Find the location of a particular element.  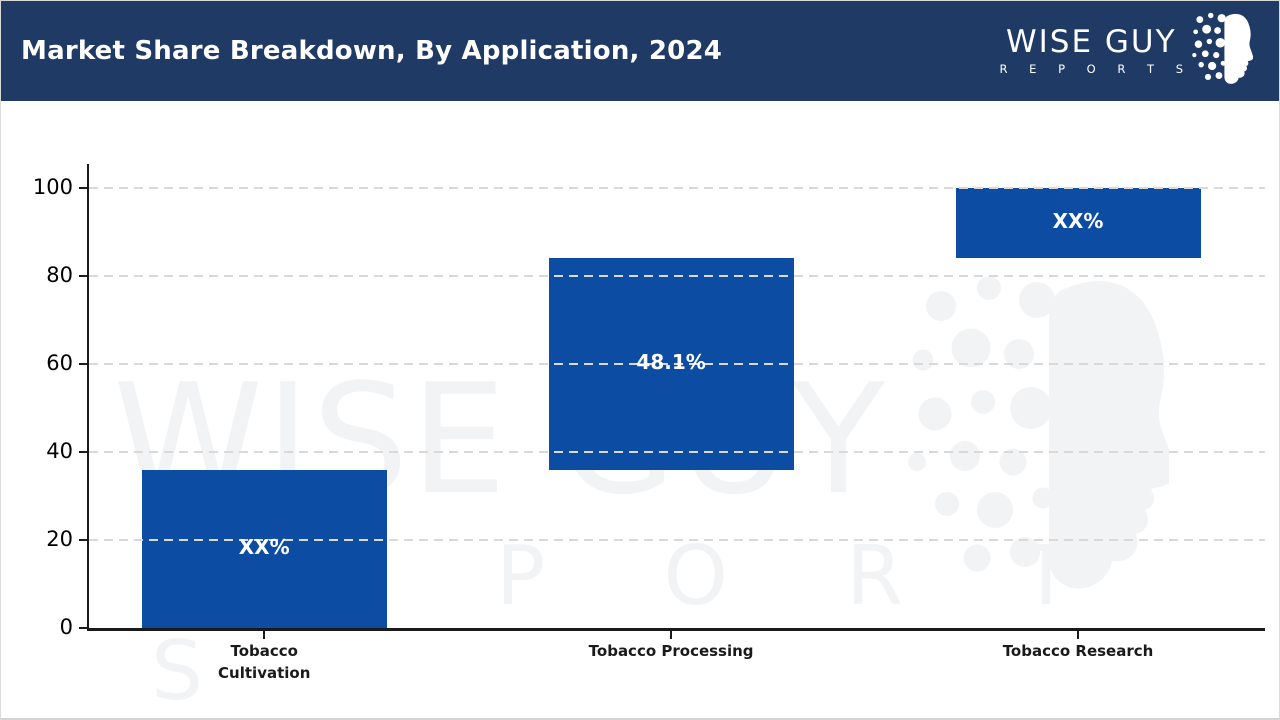

x-category-label: Tobacco Research is located at coordinates (1078, 651).